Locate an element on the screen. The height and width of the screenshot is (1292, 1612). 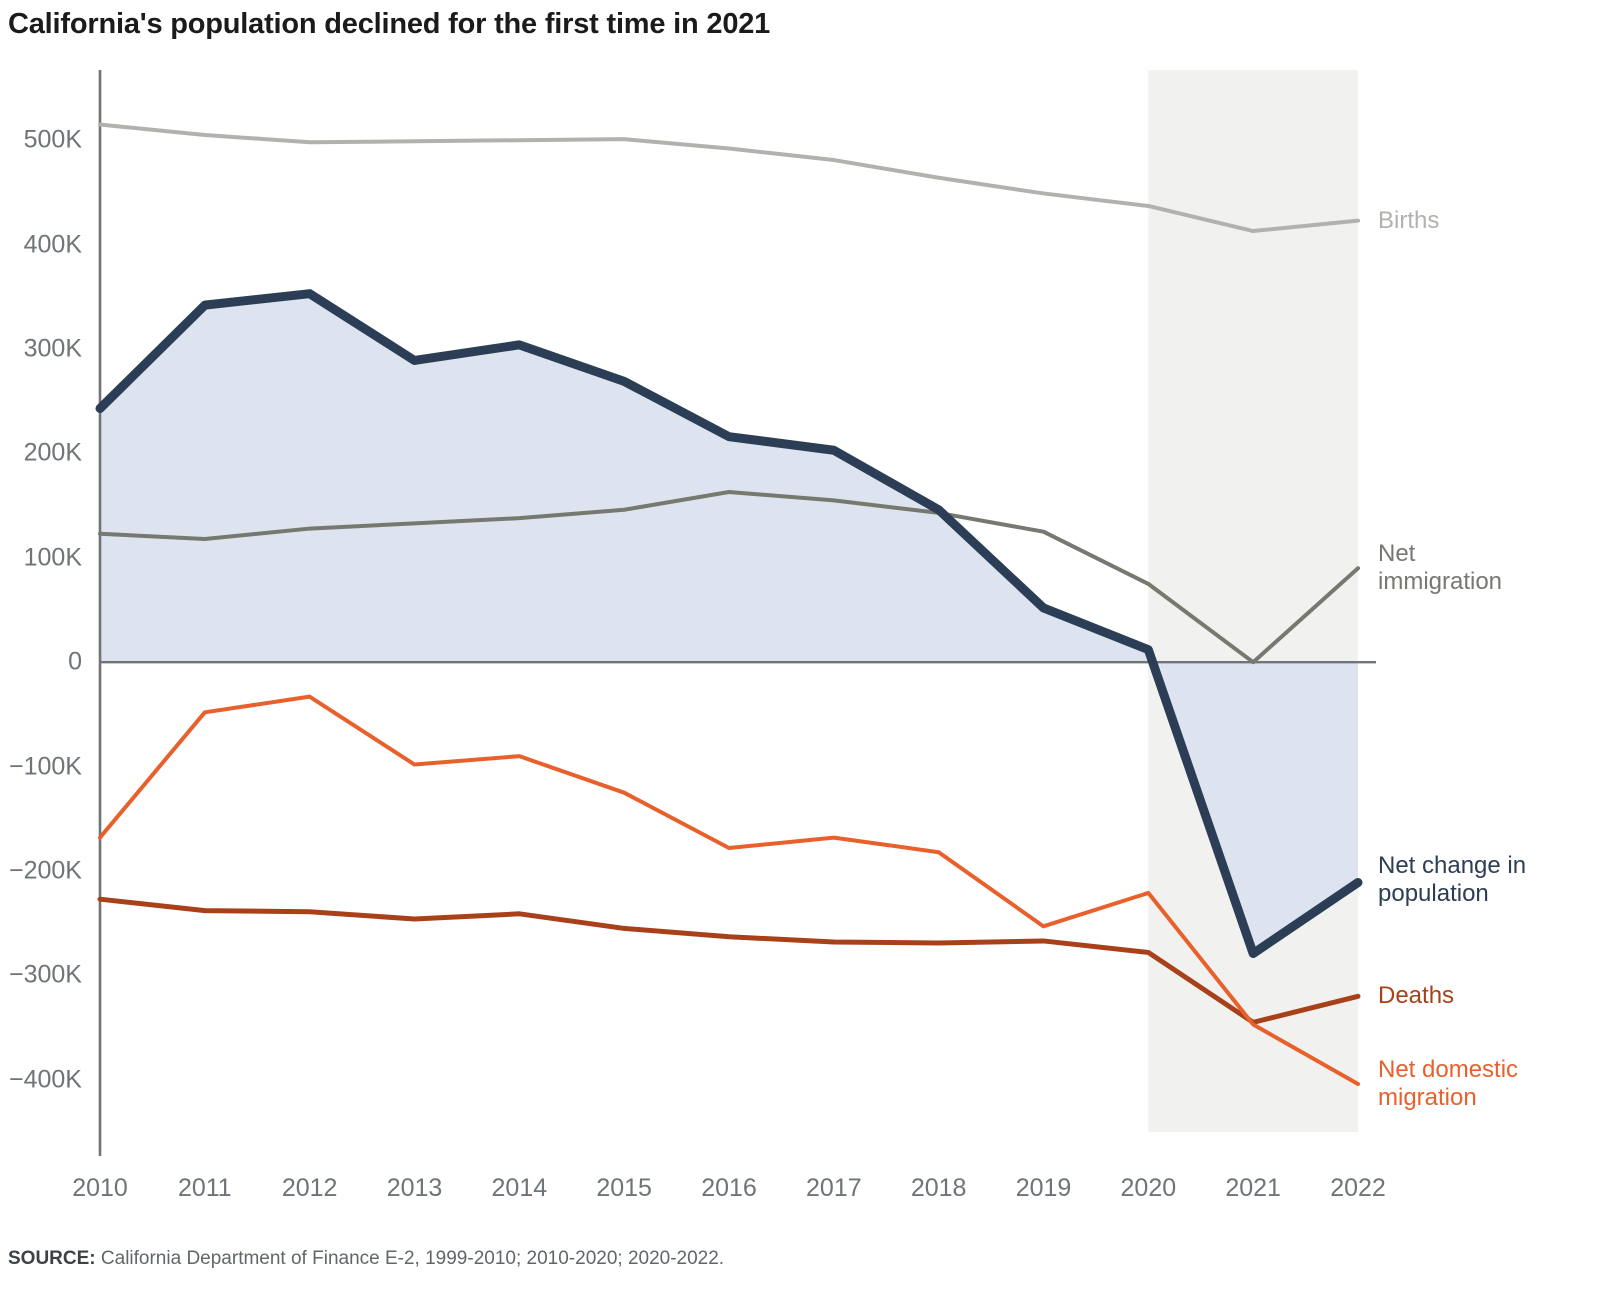
x-axis-tick-label: 2021 is located at coordinates (1253, 1188).